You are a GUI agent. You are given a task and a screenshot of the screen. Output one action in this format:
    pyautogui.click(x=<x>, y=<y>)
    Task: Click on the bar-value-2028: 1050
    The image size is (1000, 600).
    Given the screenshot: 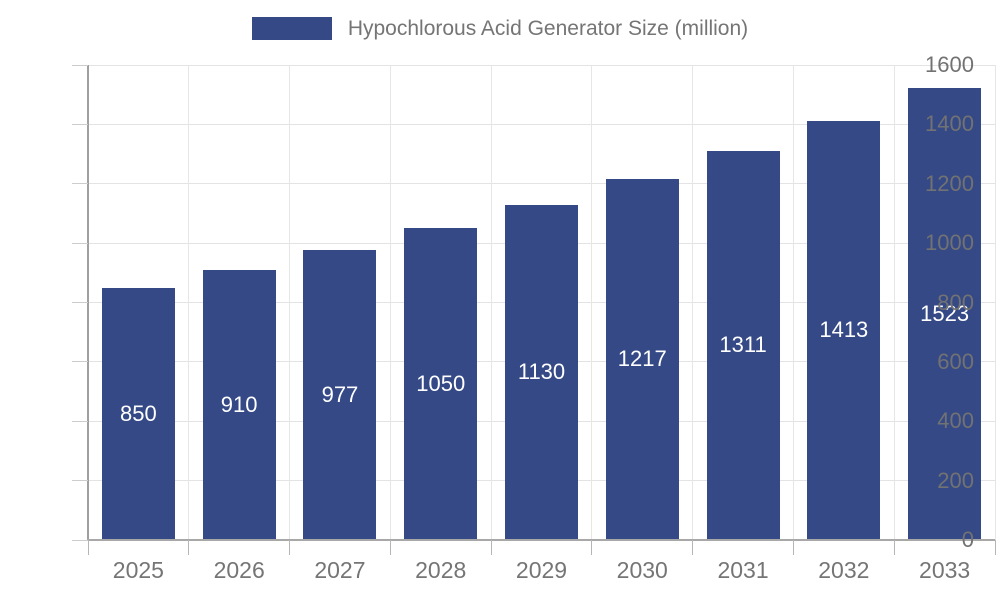 What is the action you would take?
    pyautogui.click(x=441, y=384)
    